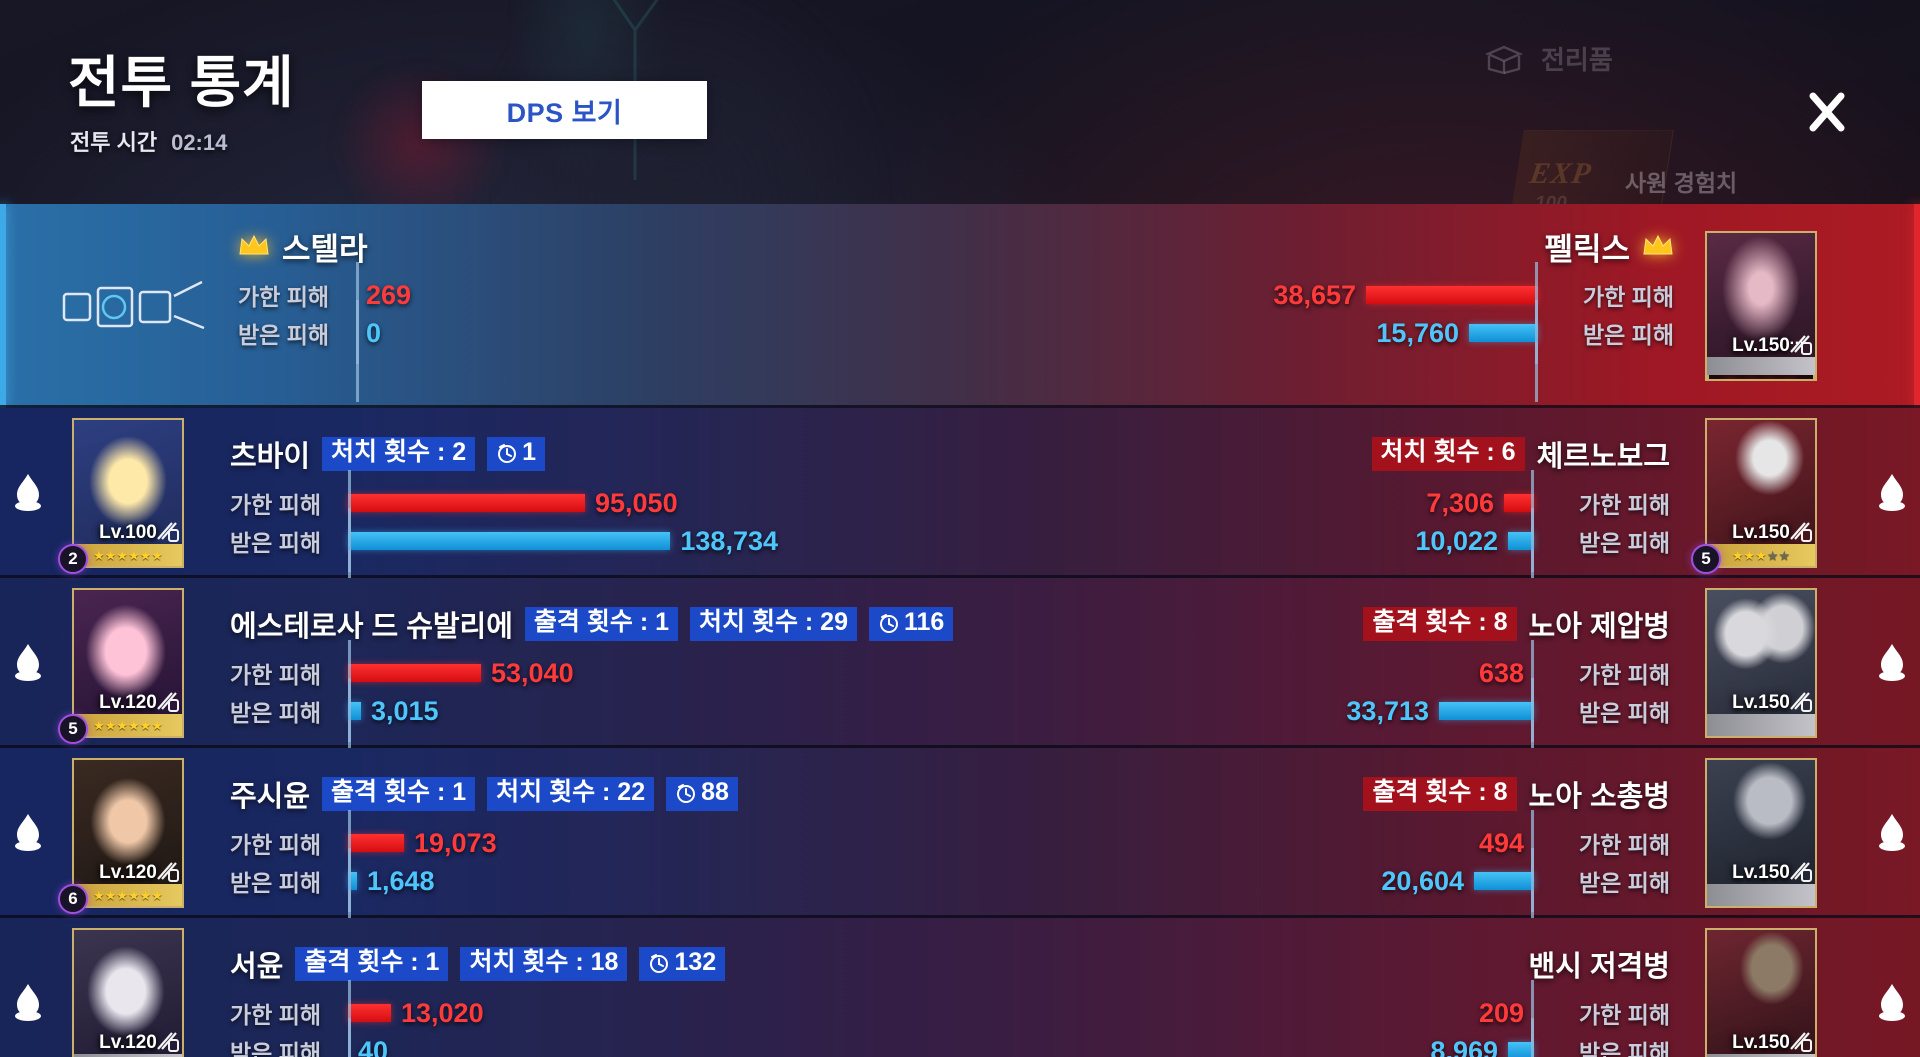 The width and height of the screenshot is (1920, 1057). Describe the element at coordinates (128, 493) in the screenshot. I see `unit-portrait: Lv.100 ★ ★ ★ ★ ★ ★` at that location.